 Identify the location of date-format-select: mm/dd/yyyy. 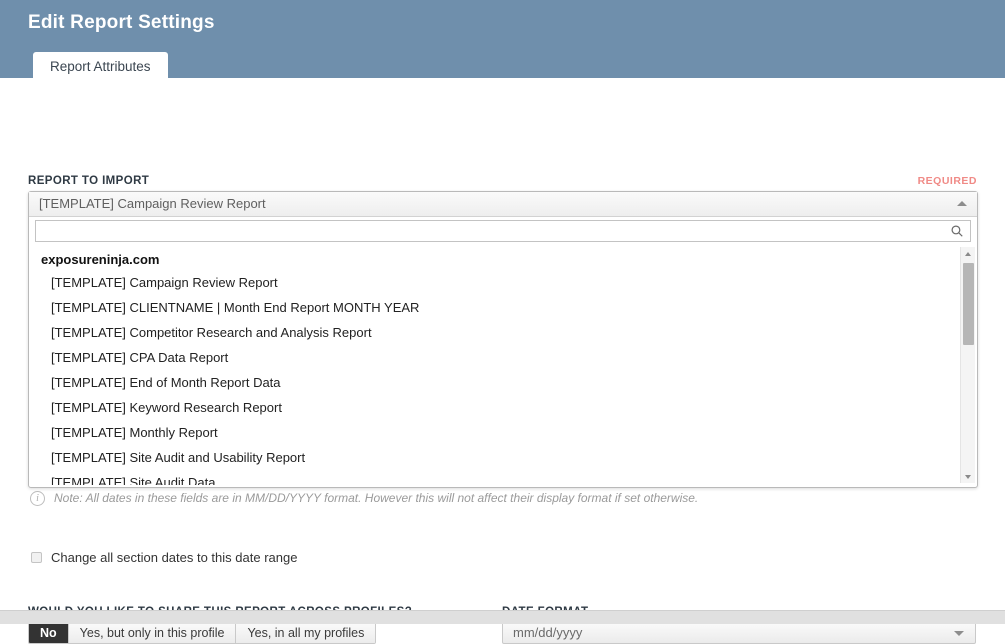
(739, 632).